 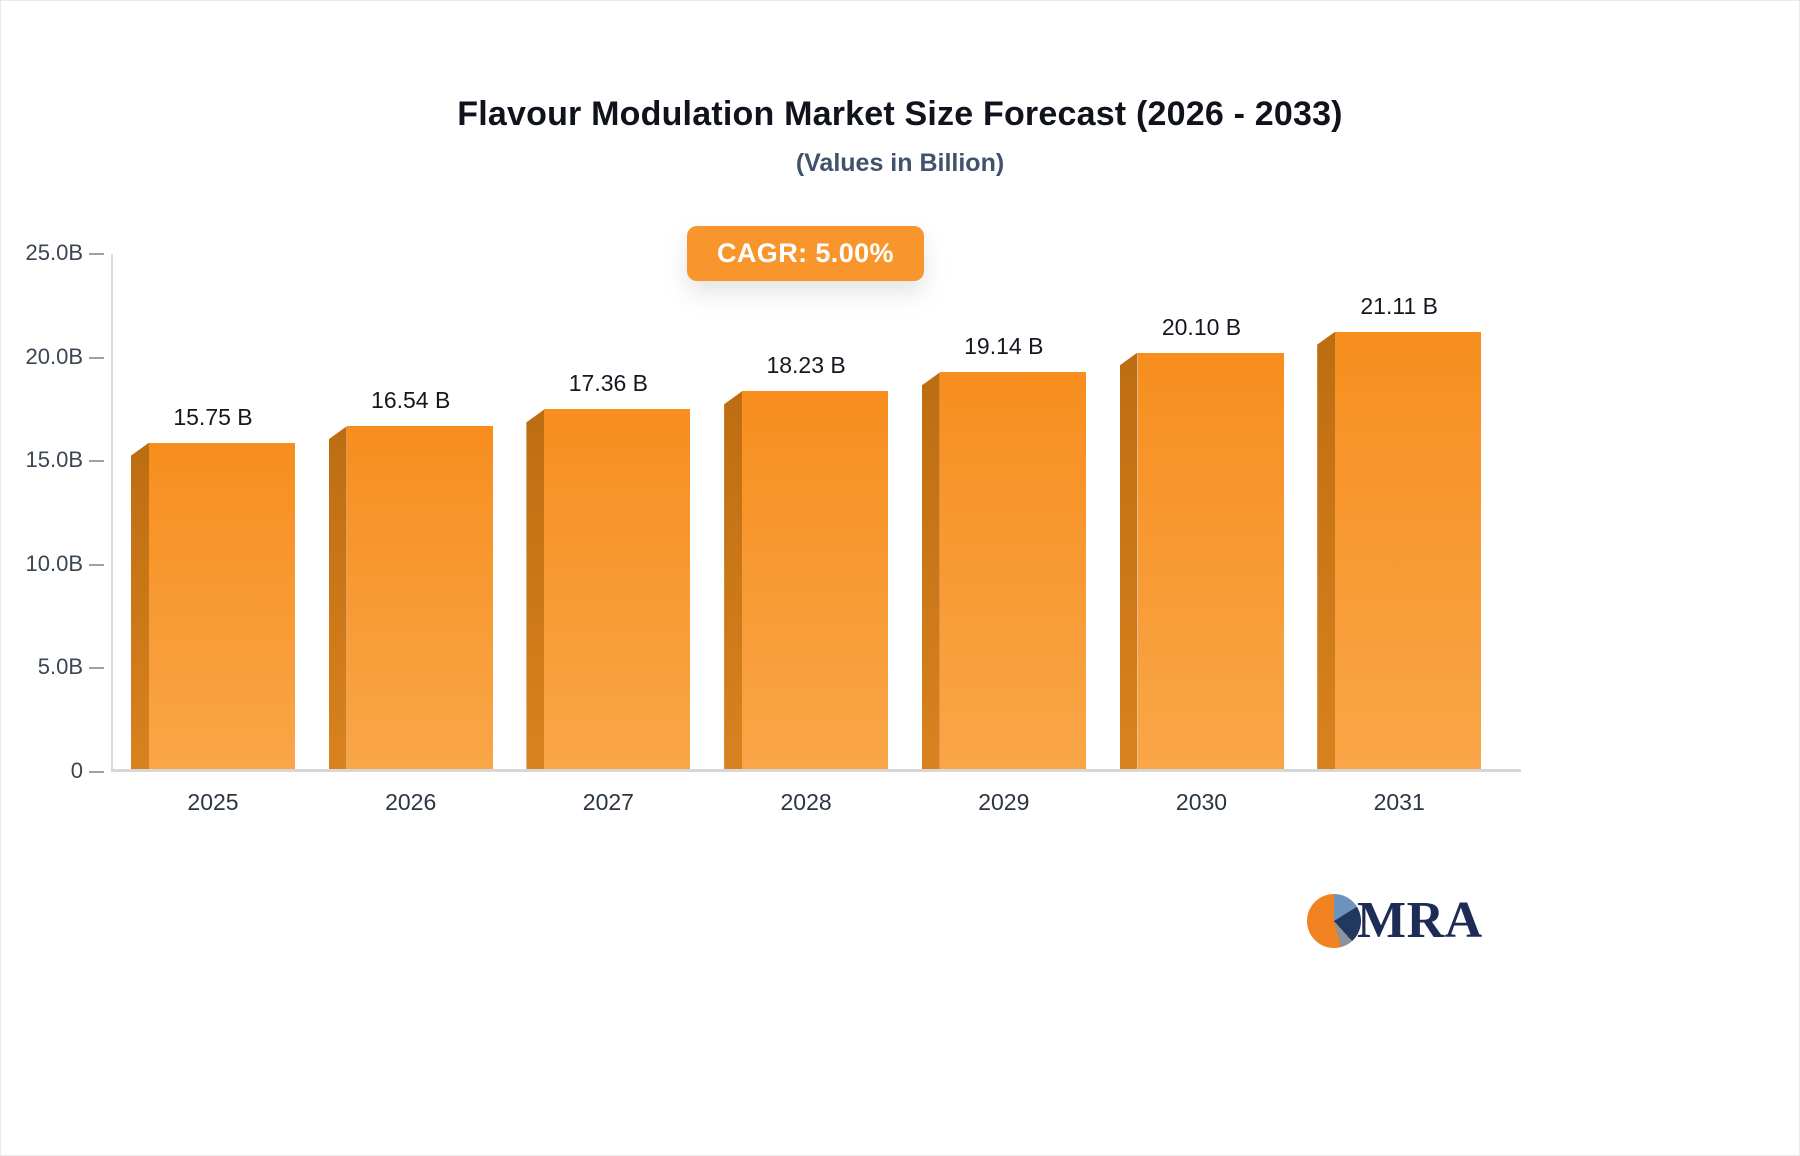 I want to click on bar-value-label: 19.14 B, so click(x=1004, y=346).